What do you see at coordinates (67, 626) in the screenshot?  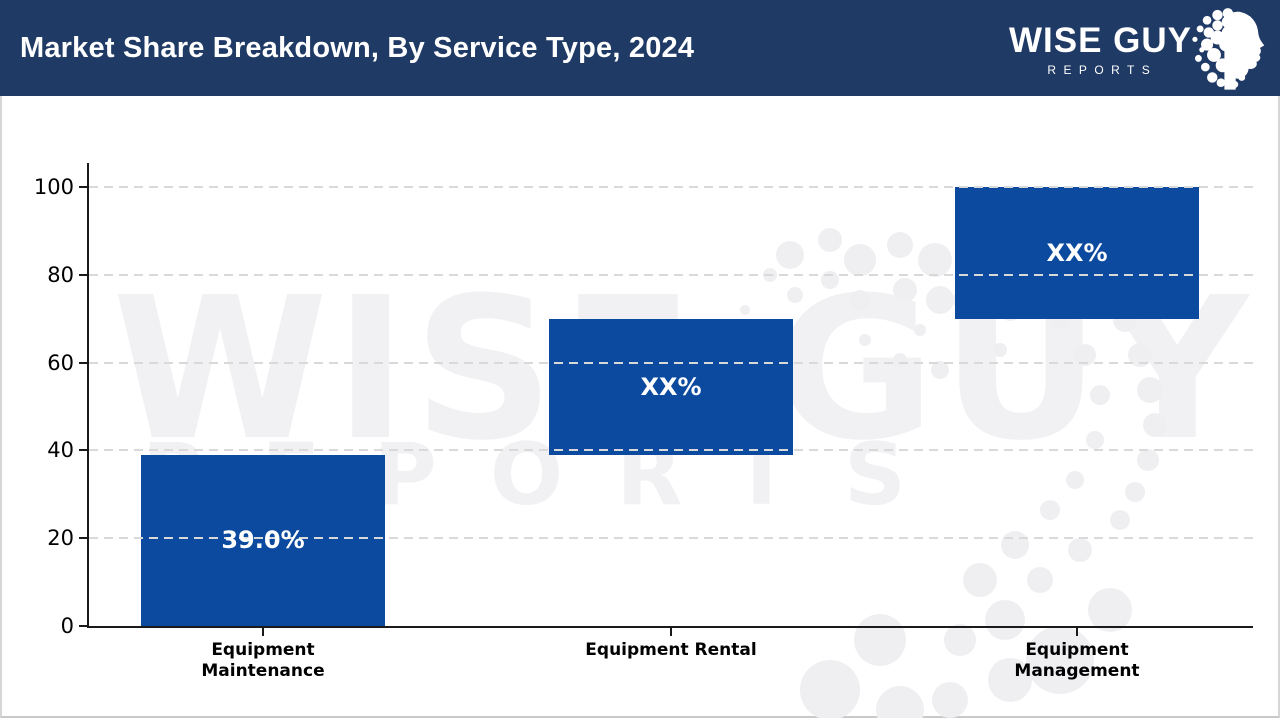 I see `y-tick-label-0: 0` at bounding box center [67, 626].